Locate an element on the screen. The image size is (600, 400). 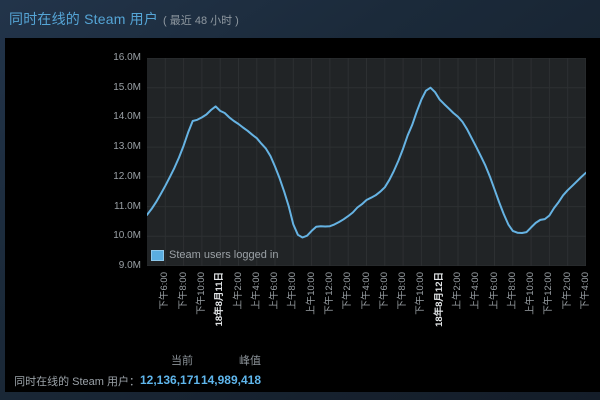
stats-peak-value: 14,989,418 is located at coordinates (230, 380).